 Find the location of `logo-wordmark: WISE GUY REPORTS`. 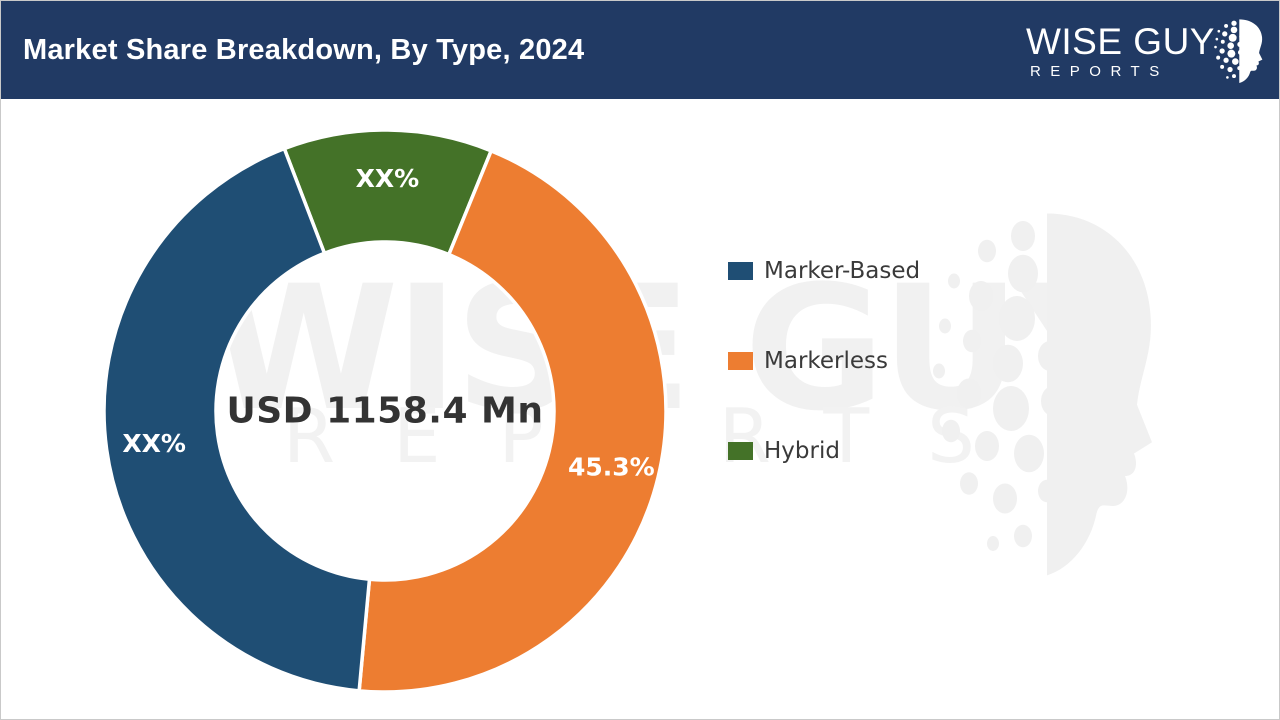

logo-wordmark: WISE GUY REPORTS is located at coordinates (1120, 51).